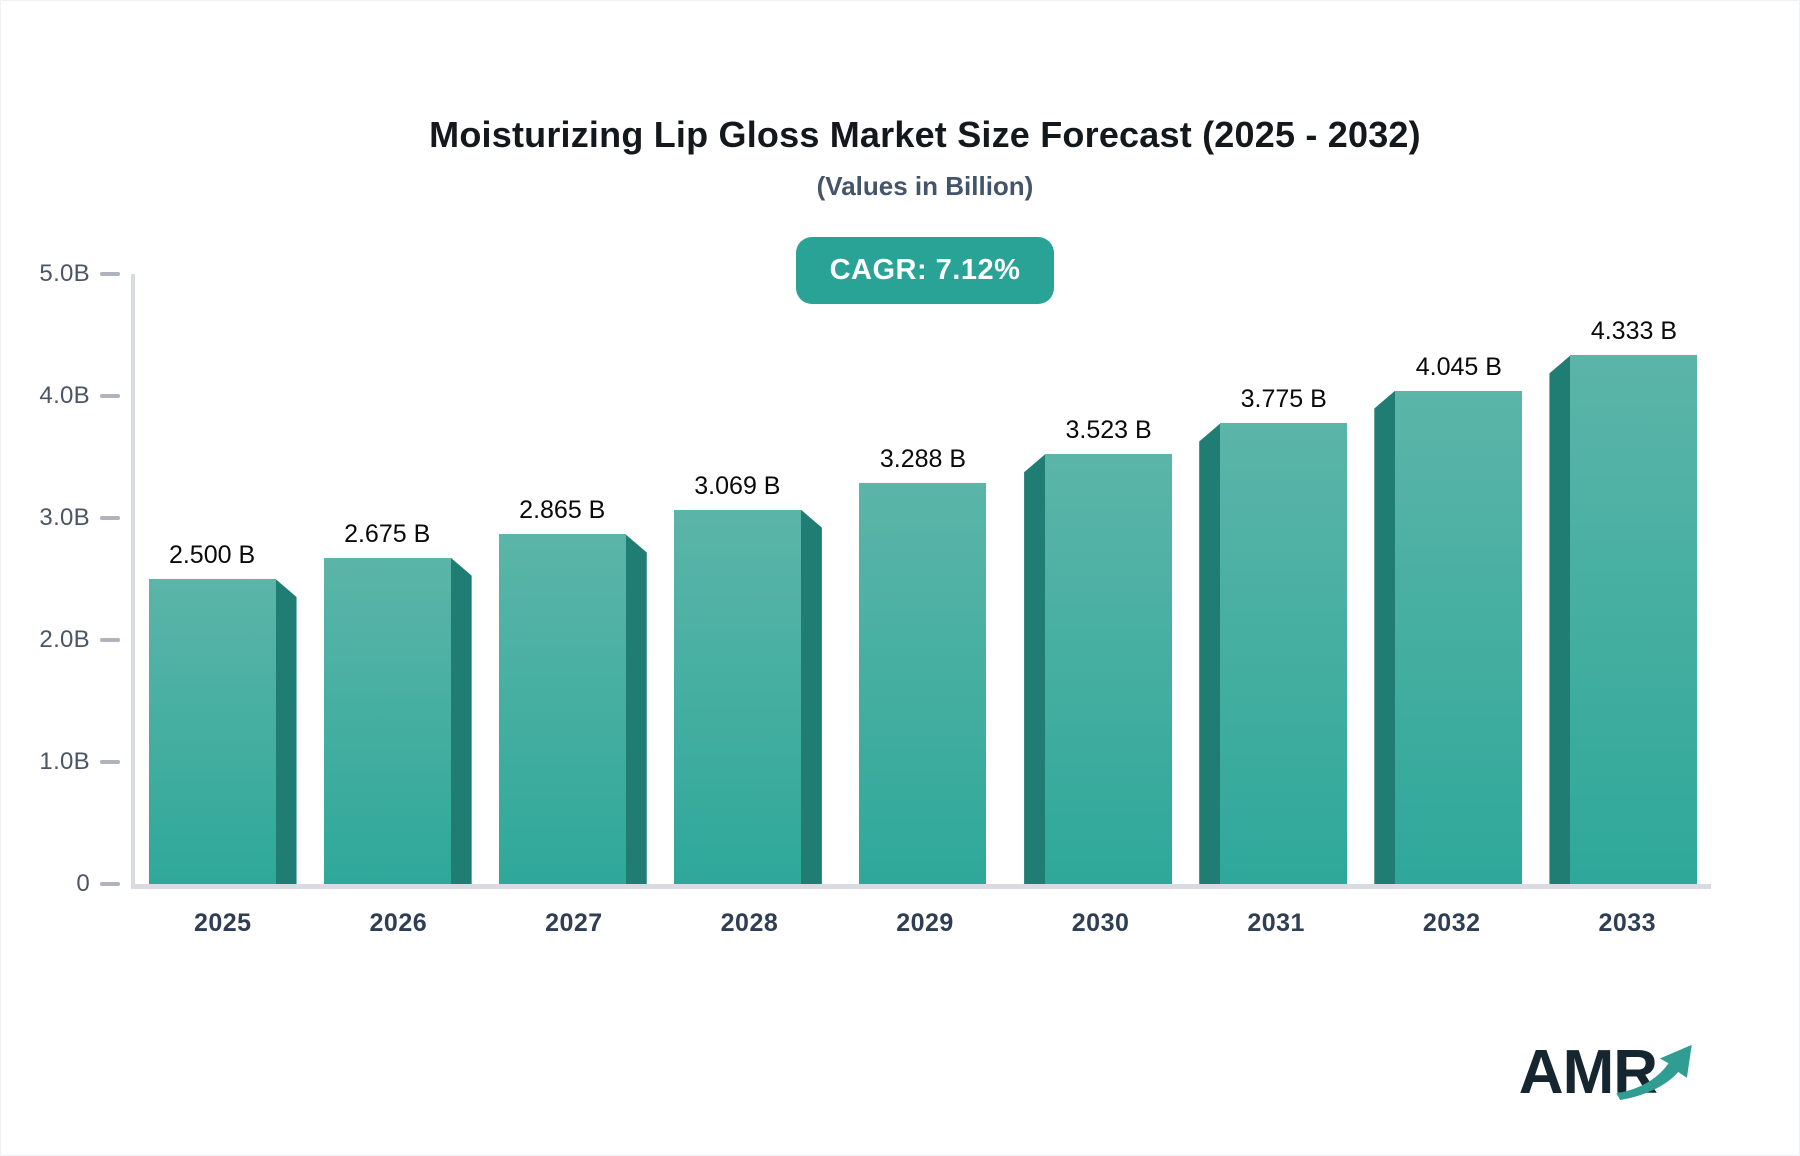 Image resolution: width=1800 pixels, height=1156 pixels. I want to click on y-tick-2.0B: 2.0B, so click(79, 640).